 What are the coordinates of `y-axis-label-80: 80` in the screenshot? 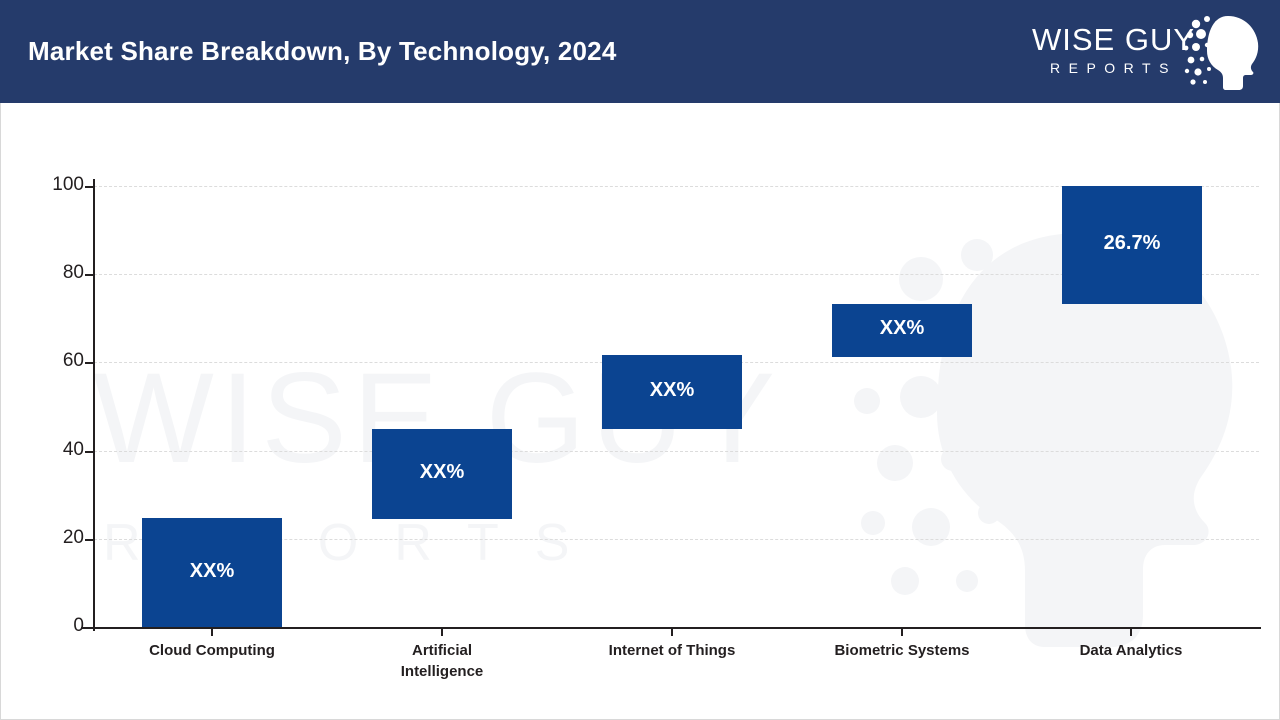 It's located at (73, 272).